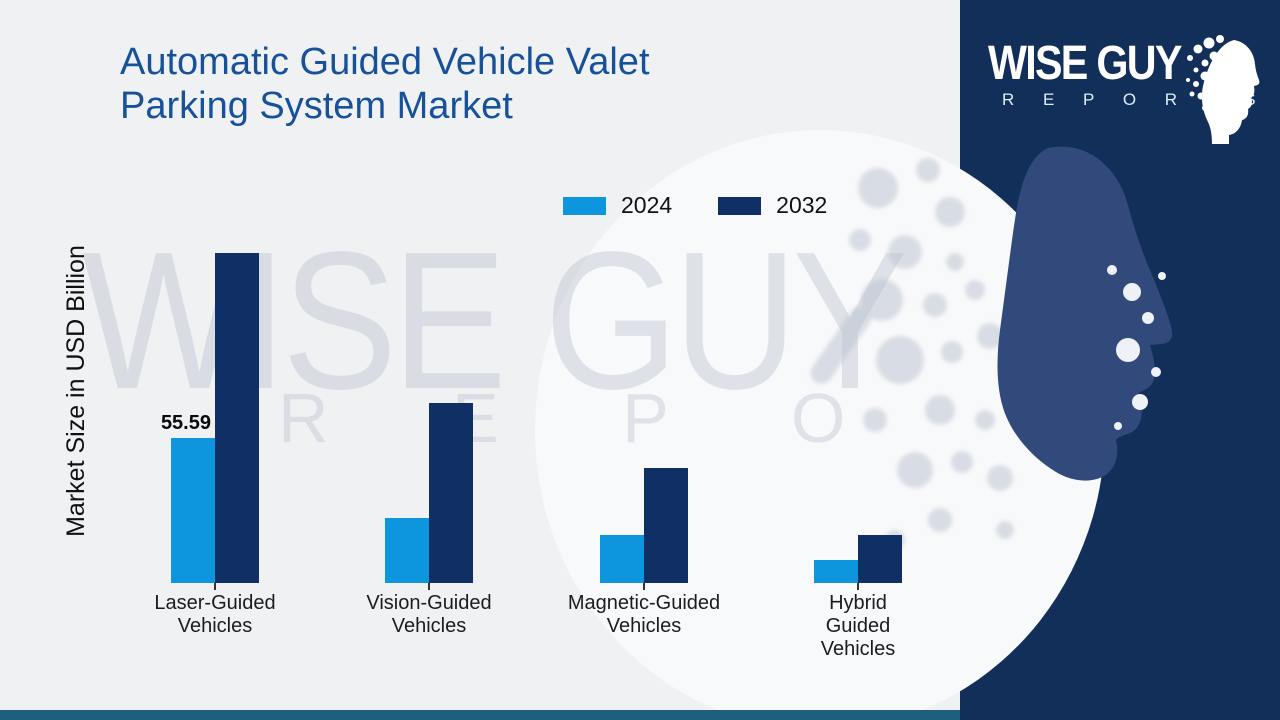 This screenshot has width=1280, height=720. Describe the element at coordinates (644, 586) in the screenshot. I see `x-axis-tick-magnetic-guided-vehicles` at that location.